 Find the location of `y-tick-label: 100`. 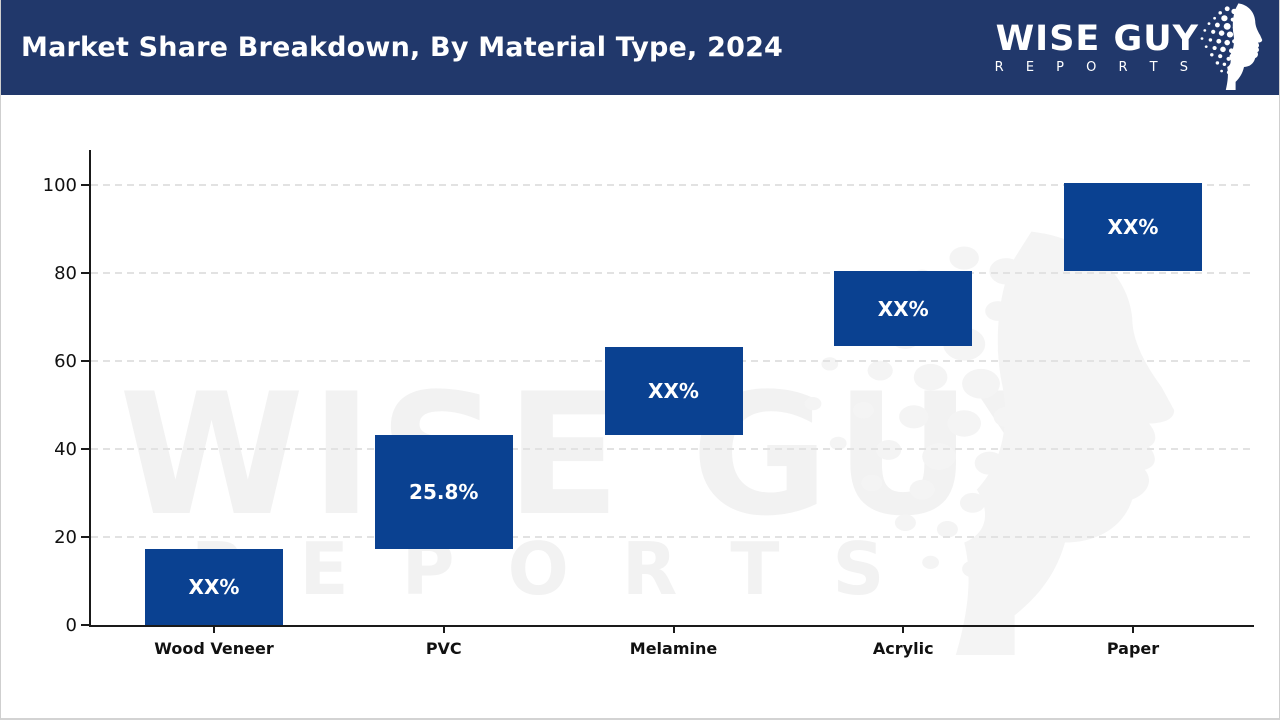

y-tick-label: 100 is located at coordinates (59, 185).